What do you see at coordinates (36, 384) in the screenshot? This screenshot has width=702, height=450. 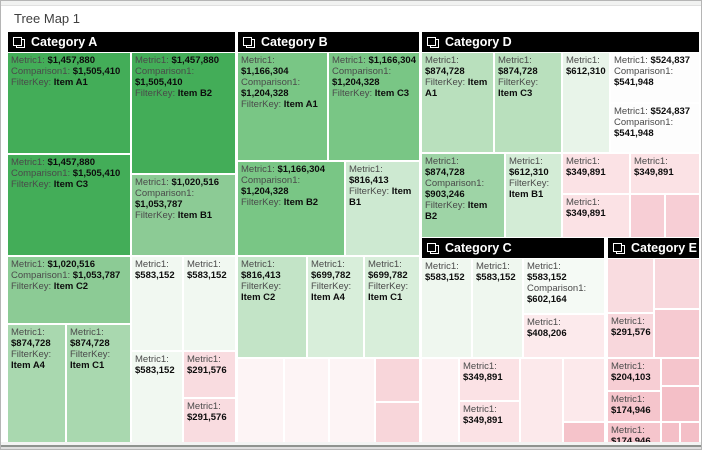 I see `treemap-cell-item-a4: Metric1: $874,728 FilterKey: Item A4` at bounding box center [36, 384].